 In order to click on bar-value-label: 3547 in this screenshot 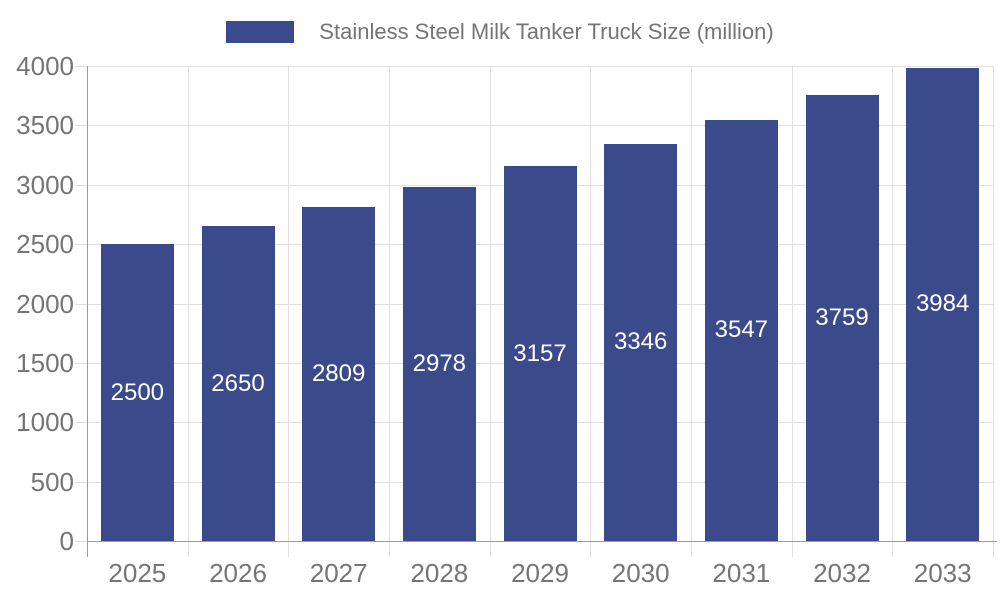, I will do `click(741, 330)`.